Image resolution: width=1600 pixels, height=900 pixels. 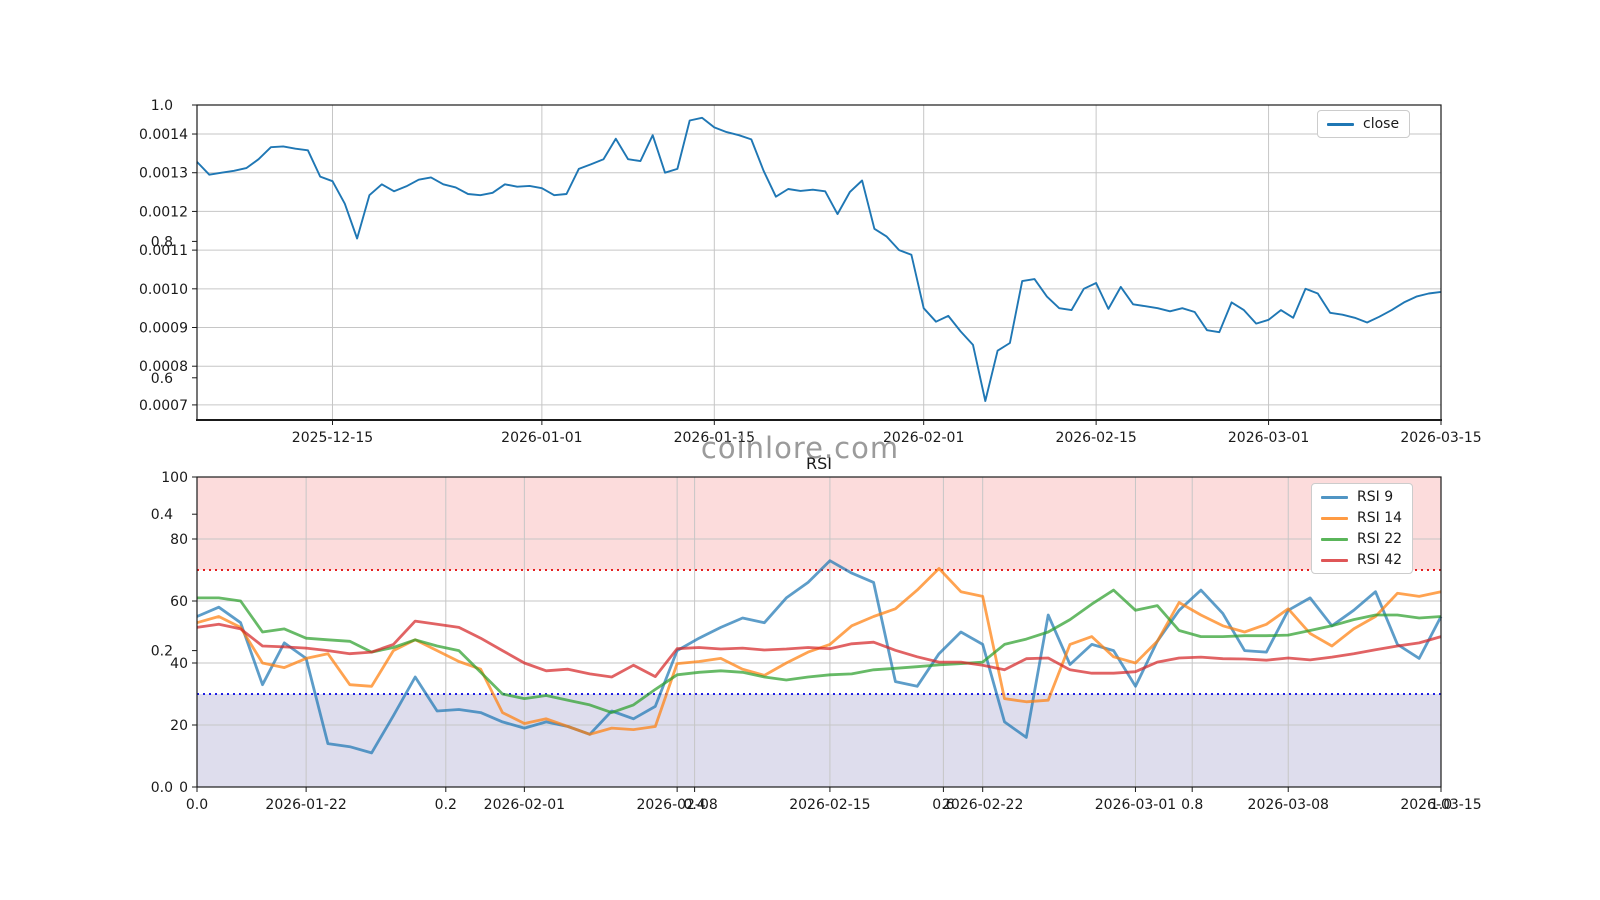 What do you see at coordinates (982, 805) in the screenshot?
I see `rsi-x-tick-label: 2026-02-22` at bounding box center [982, 805].